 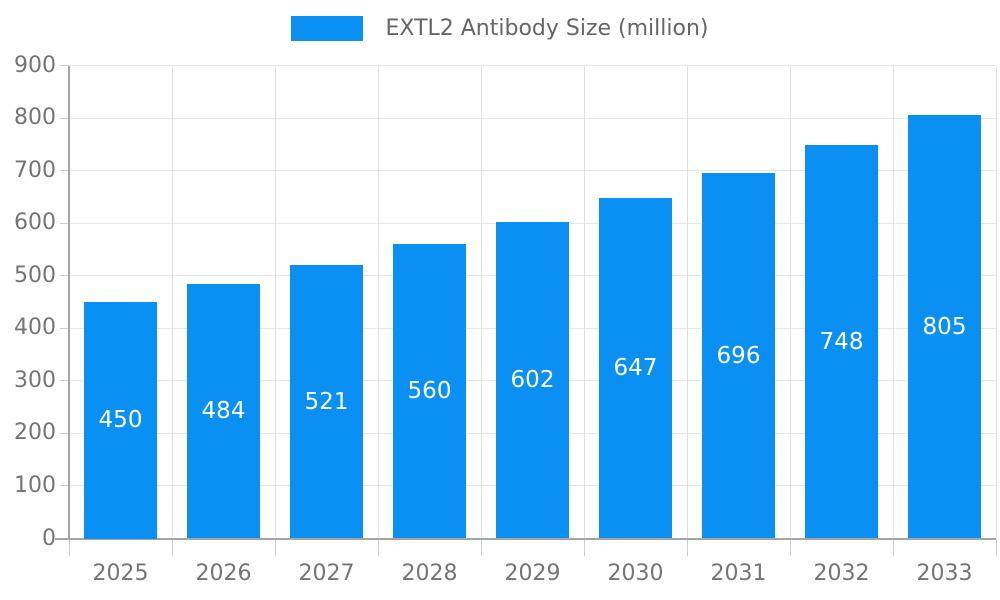 I want to click on y-axis-line, so click(x=69, y=302).